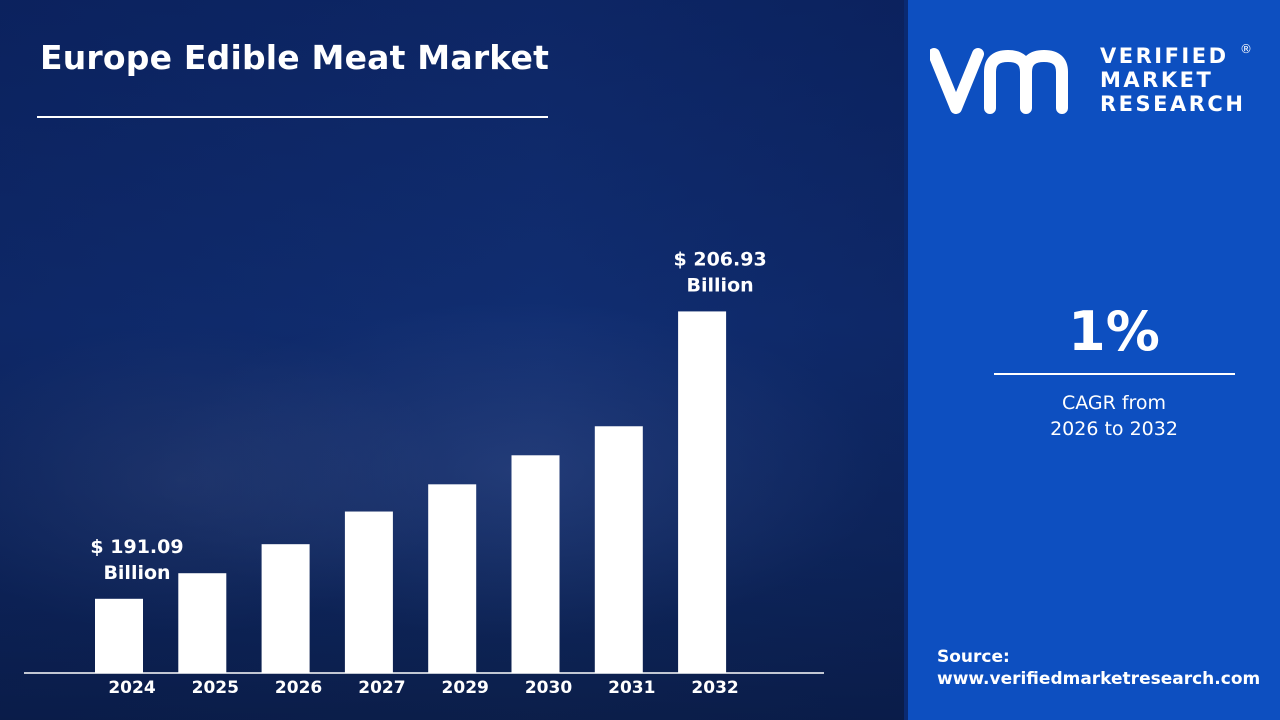 This screenshot has height=720, width=1280. Describe the element at coordinates (1114, 331) in the screenshot. I see `cagr-value: 1%` at that location.